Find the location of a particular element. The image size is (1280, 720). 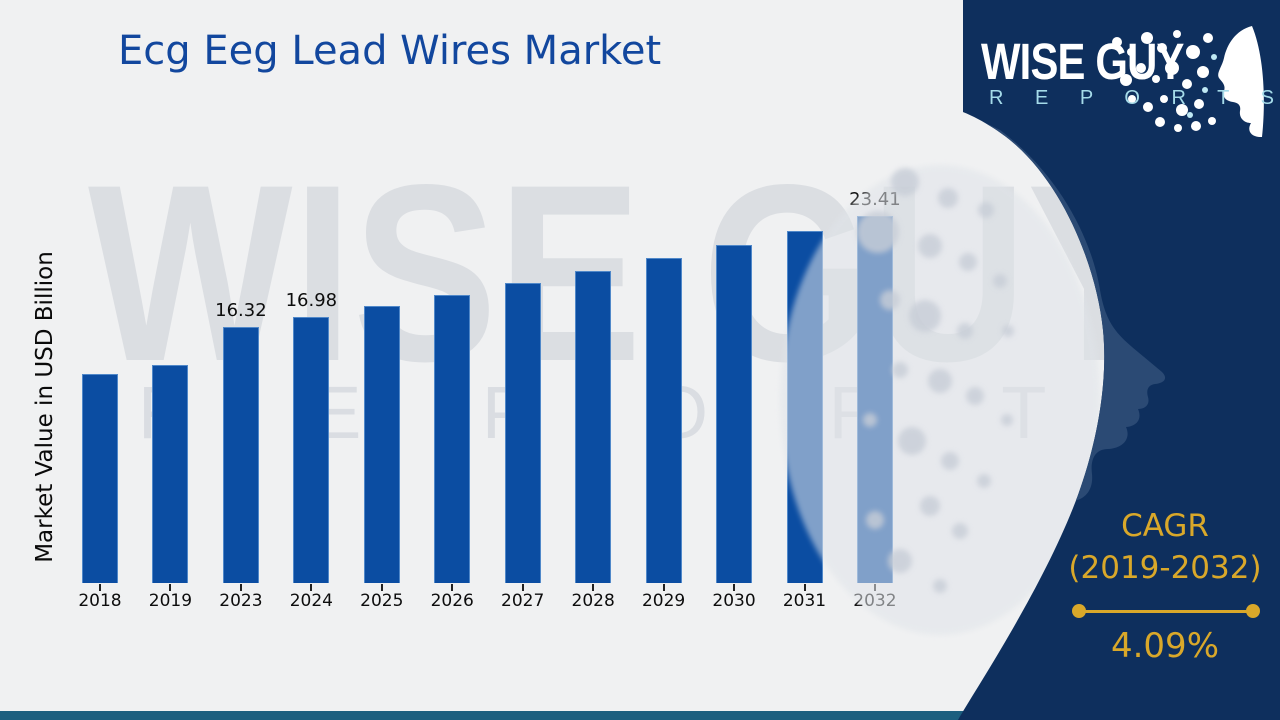

x-axis-label-2027: 2027 is located at coordinates (523, 601).